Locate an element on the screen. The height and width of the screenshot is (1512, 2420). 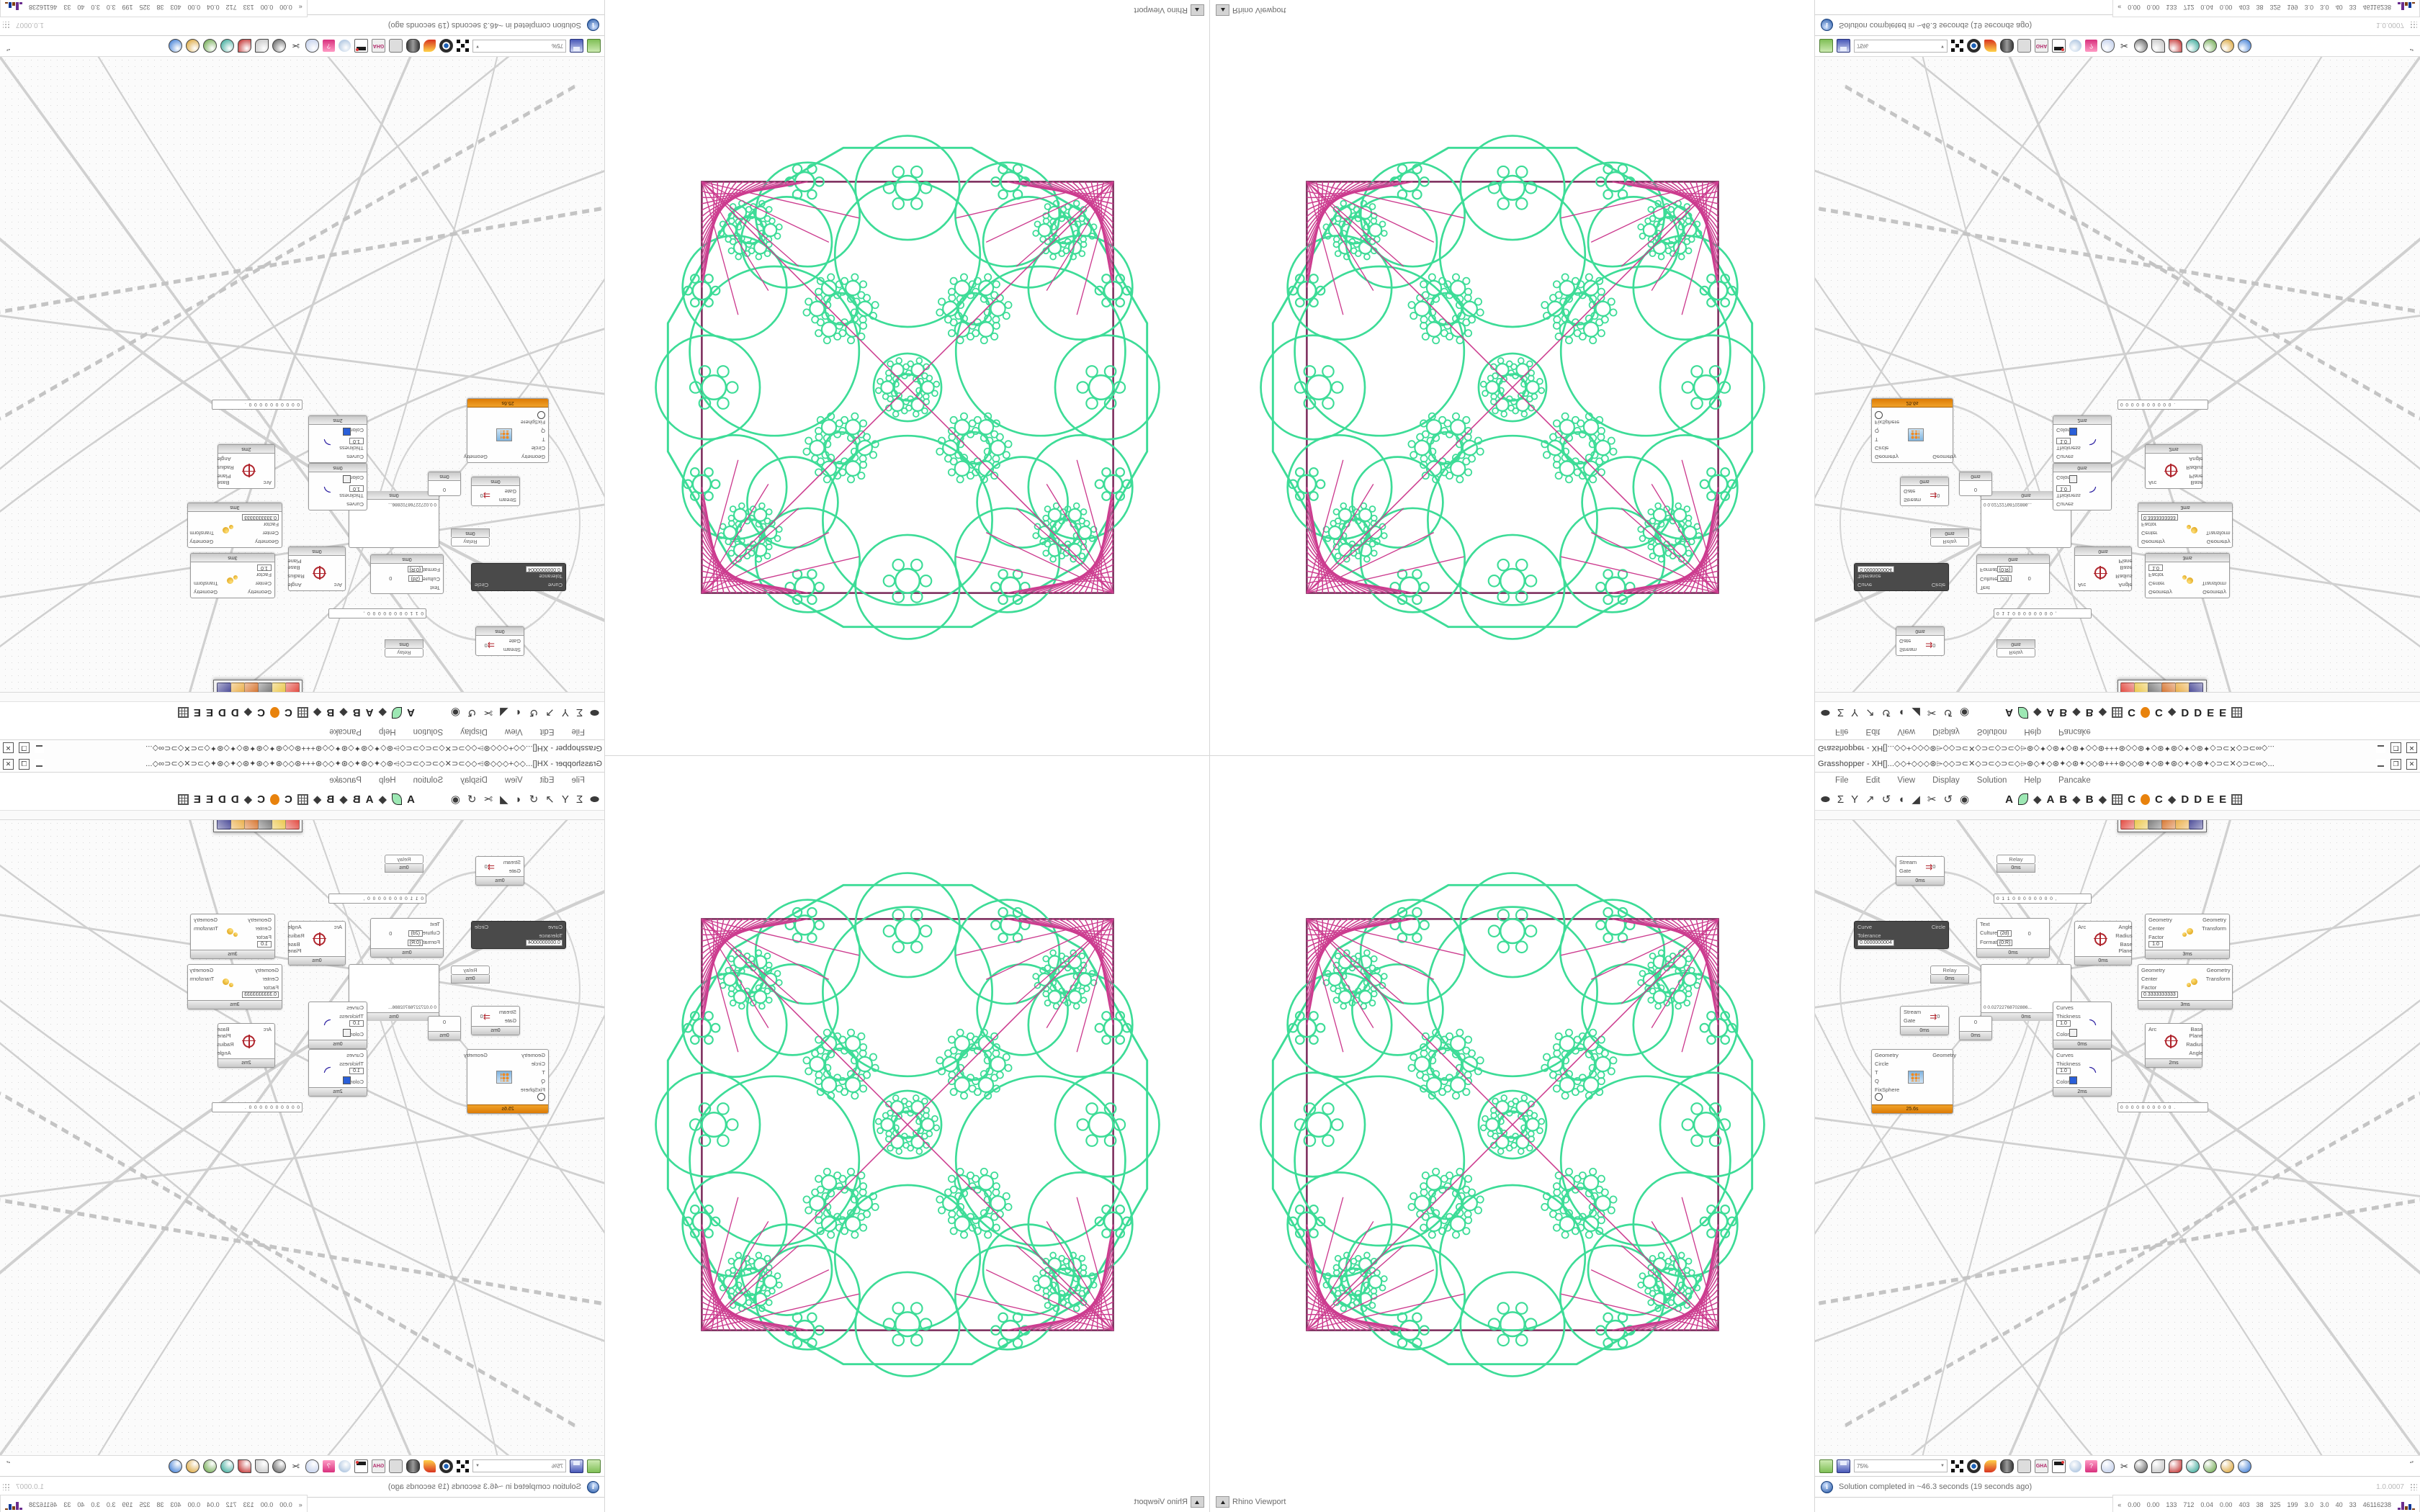
preview-toggle-button is located at coordinates (446, 46).